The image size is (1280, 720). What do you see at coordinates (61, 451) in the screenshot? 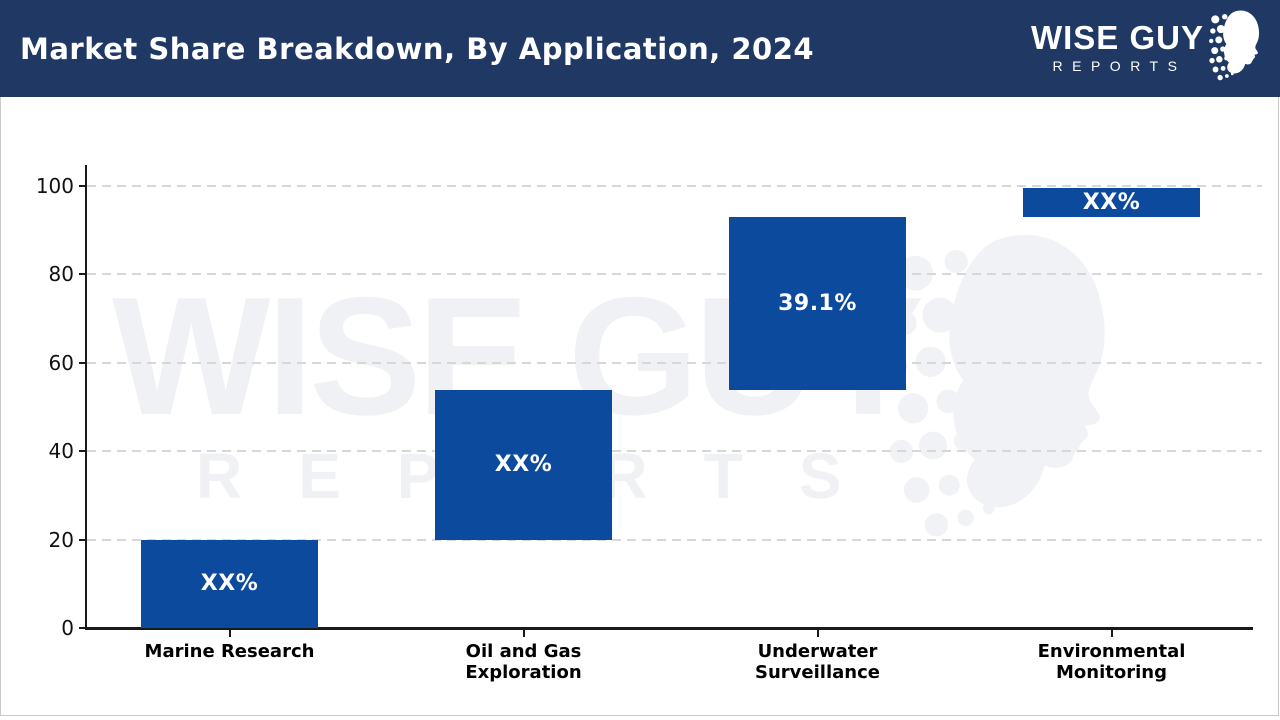
I see `y-tick-label: 40` at bounding box center [61, 451].